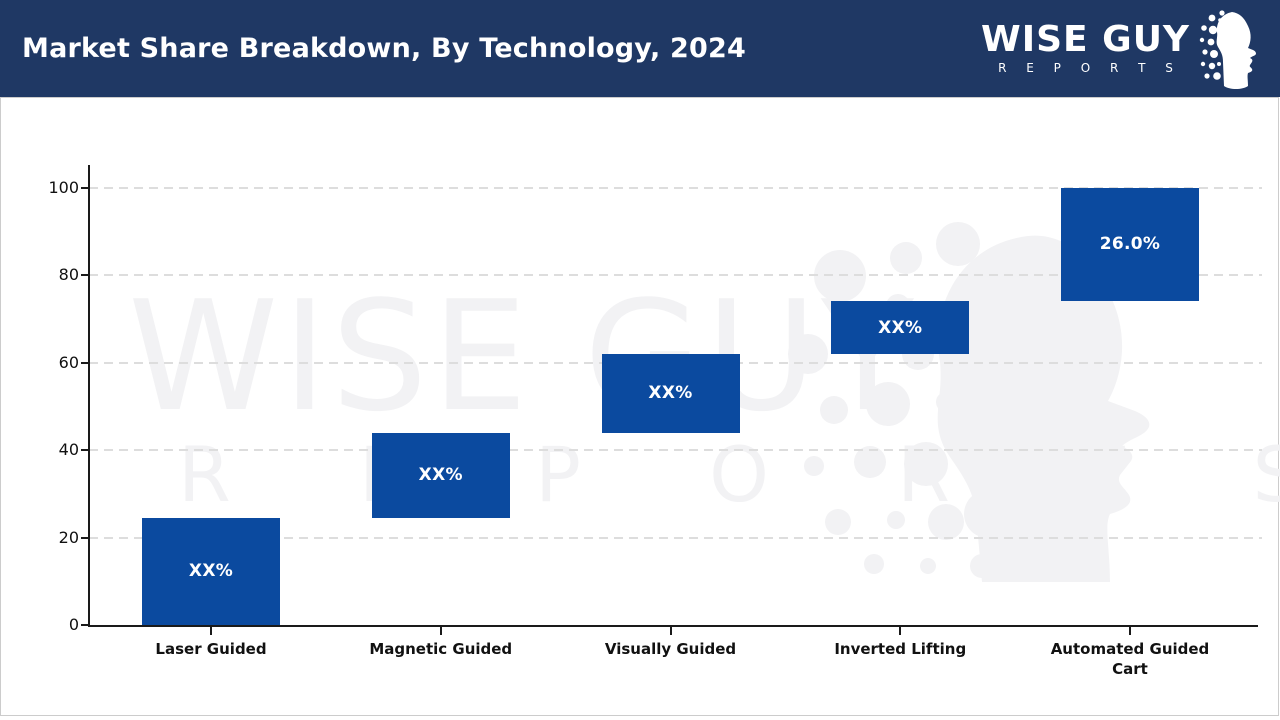 This screenshot has height=720, width=1280. What do you see at coordinates (969, 402) in the screenshot?
I see `wise-guy-face-watermark` at bounding box center [969, 402].